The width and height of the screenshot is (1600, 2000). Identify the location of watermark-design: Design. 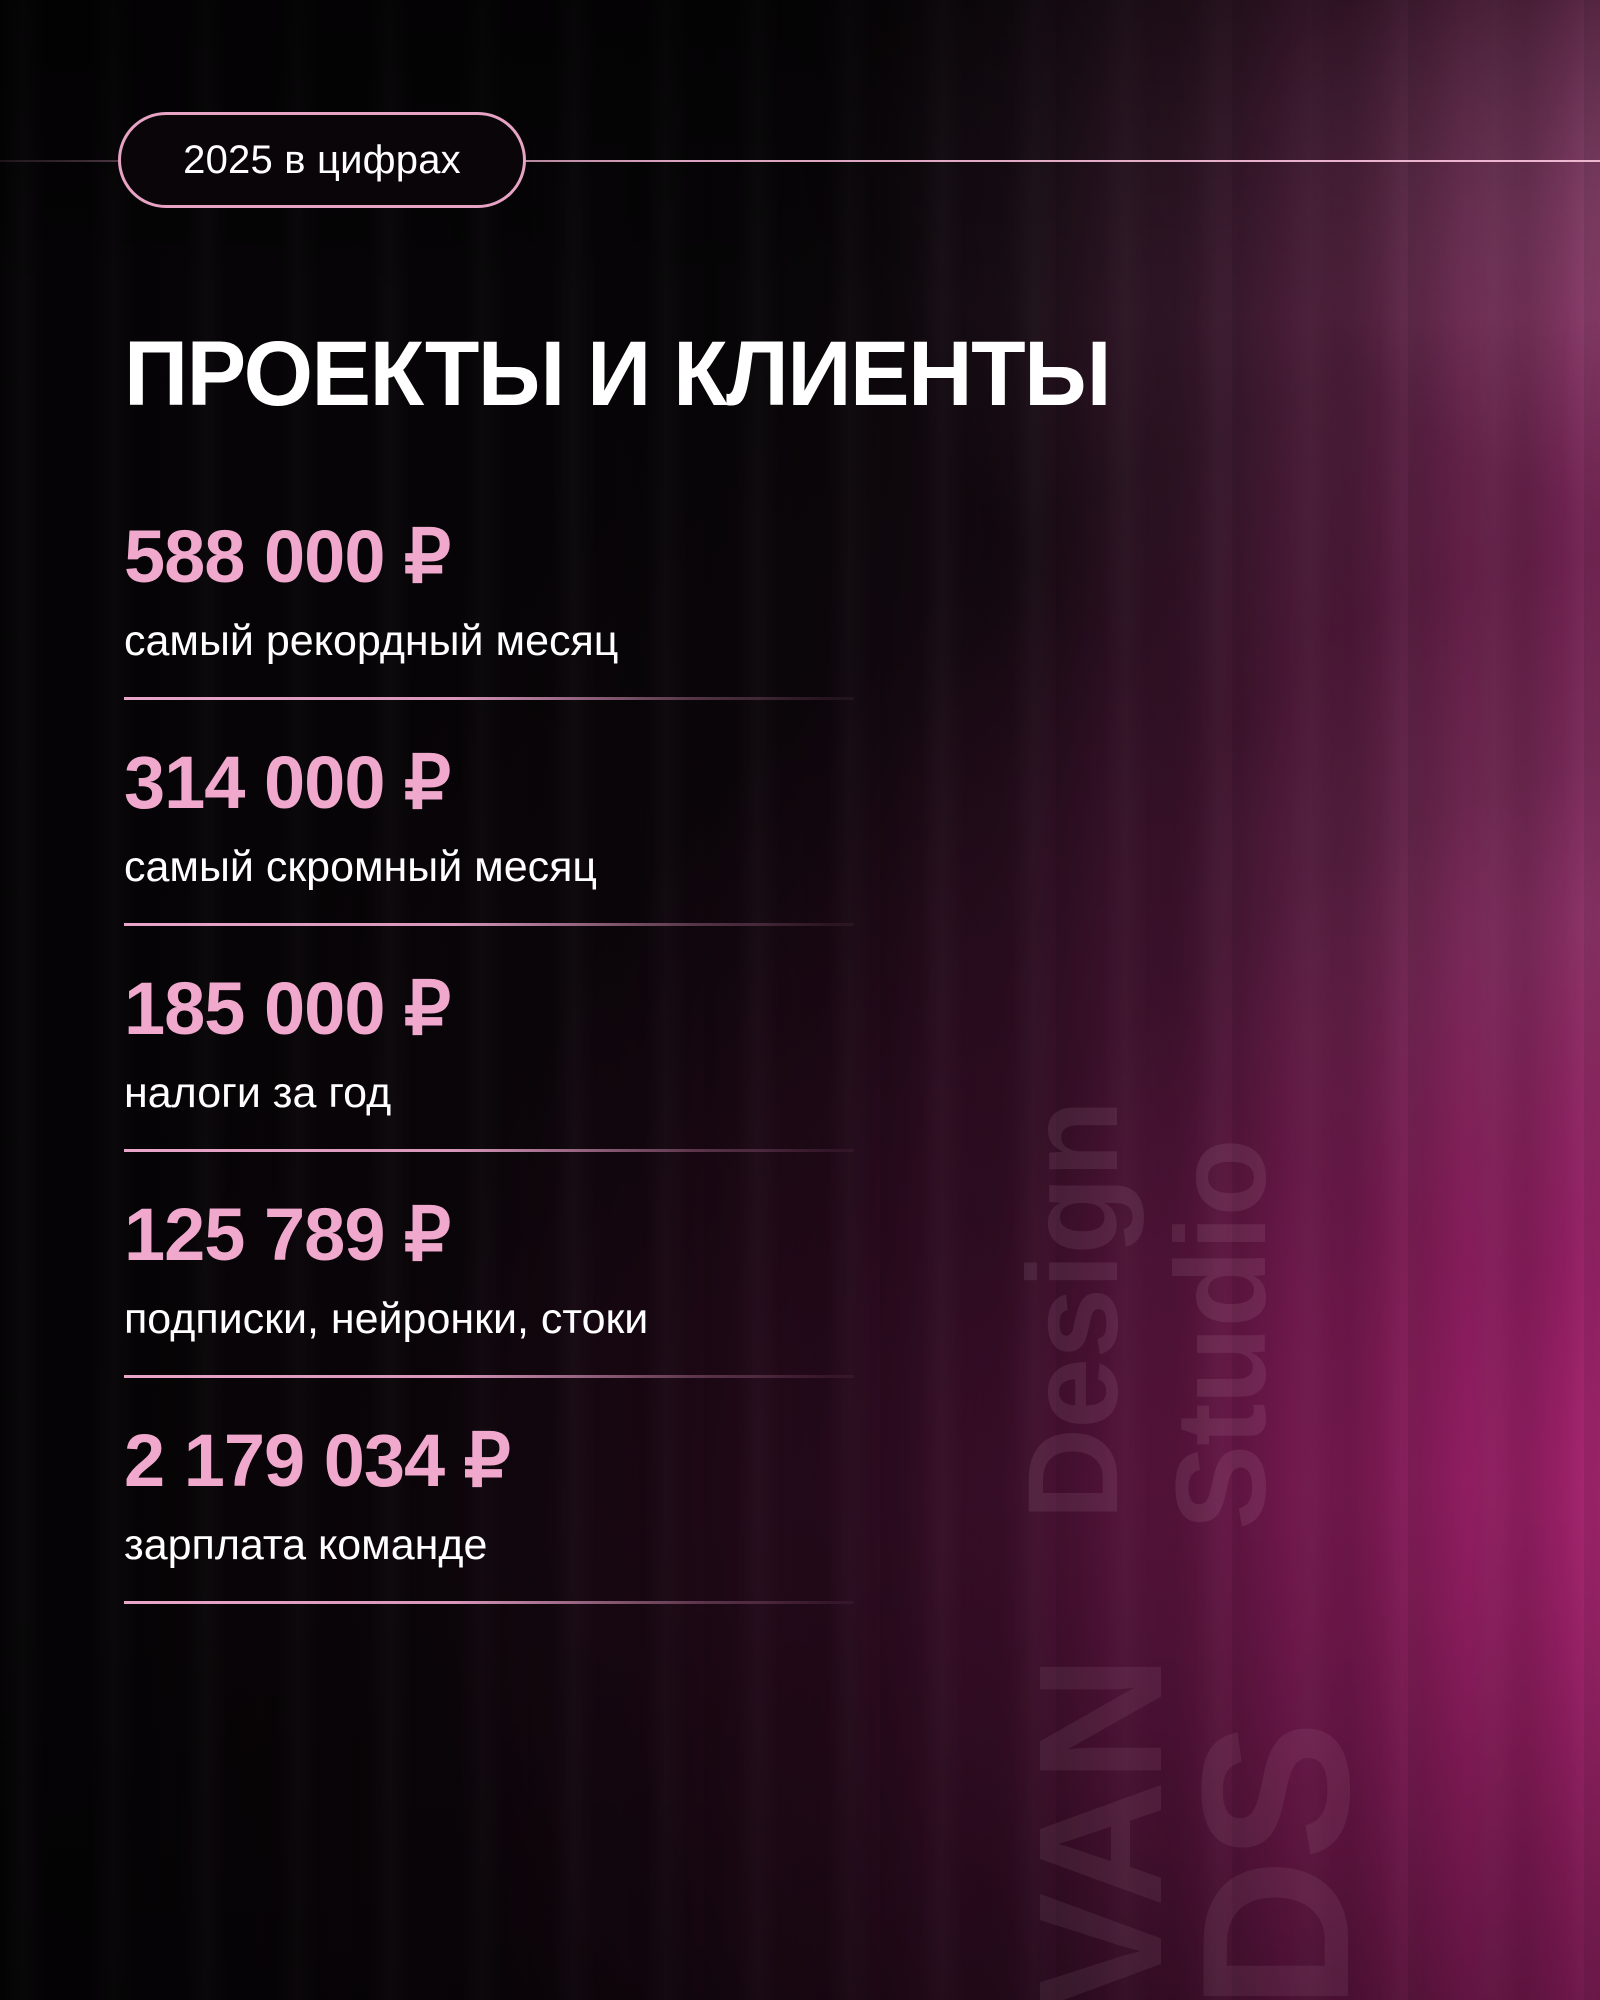
(1073, 1310).